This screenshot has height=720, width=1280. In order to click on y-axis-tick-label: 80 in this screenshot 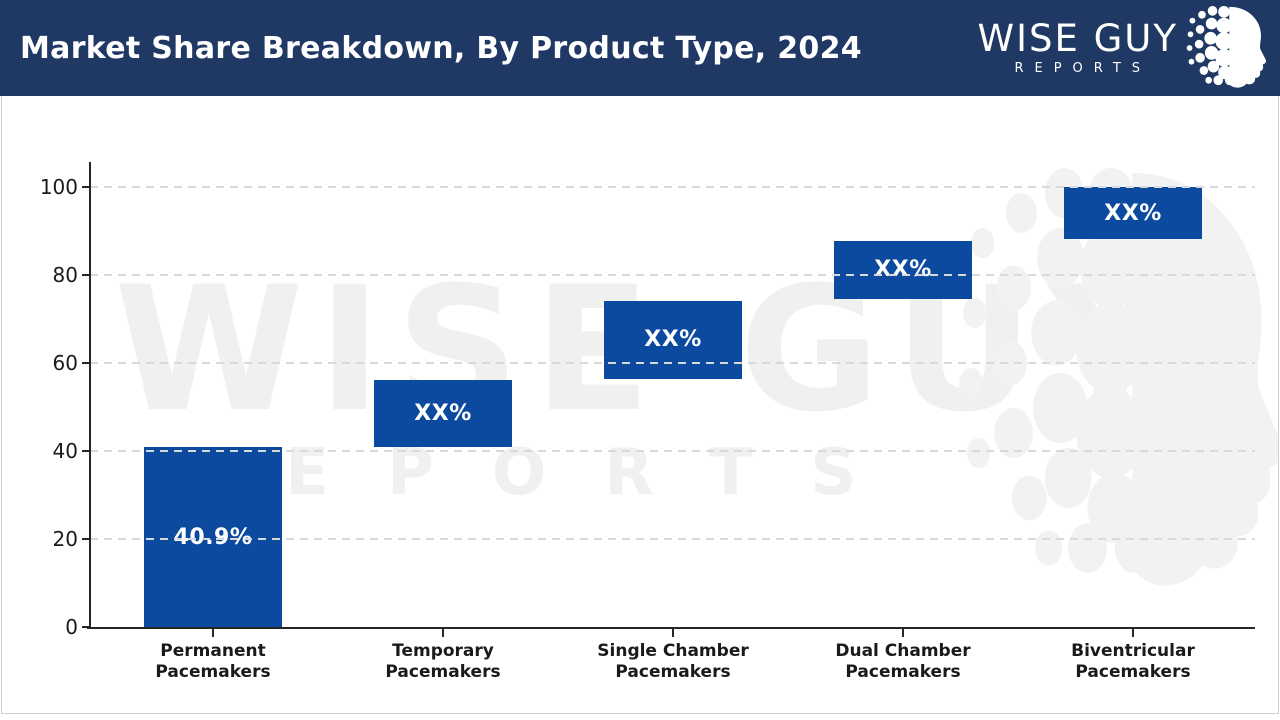, I will do `click(65, 275)`.